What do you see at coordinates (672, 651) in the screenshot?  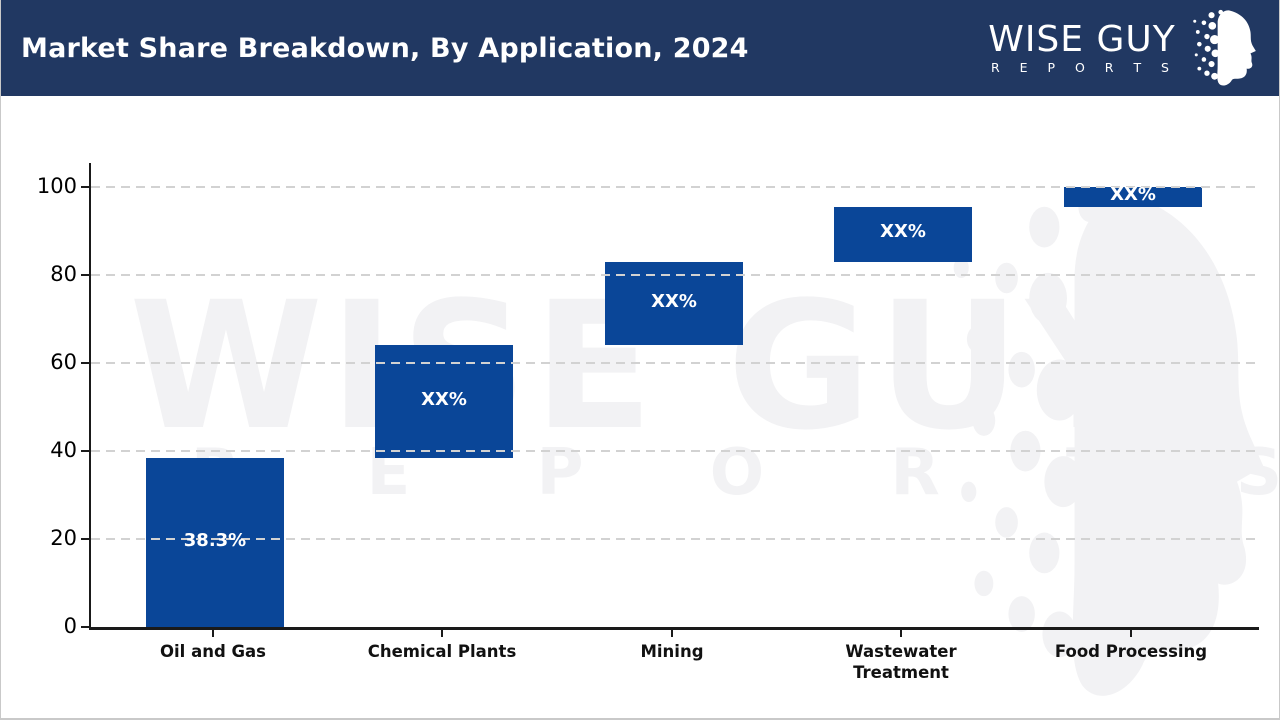 I see `x-category-label: Mining` at bounding box center [672, 651].